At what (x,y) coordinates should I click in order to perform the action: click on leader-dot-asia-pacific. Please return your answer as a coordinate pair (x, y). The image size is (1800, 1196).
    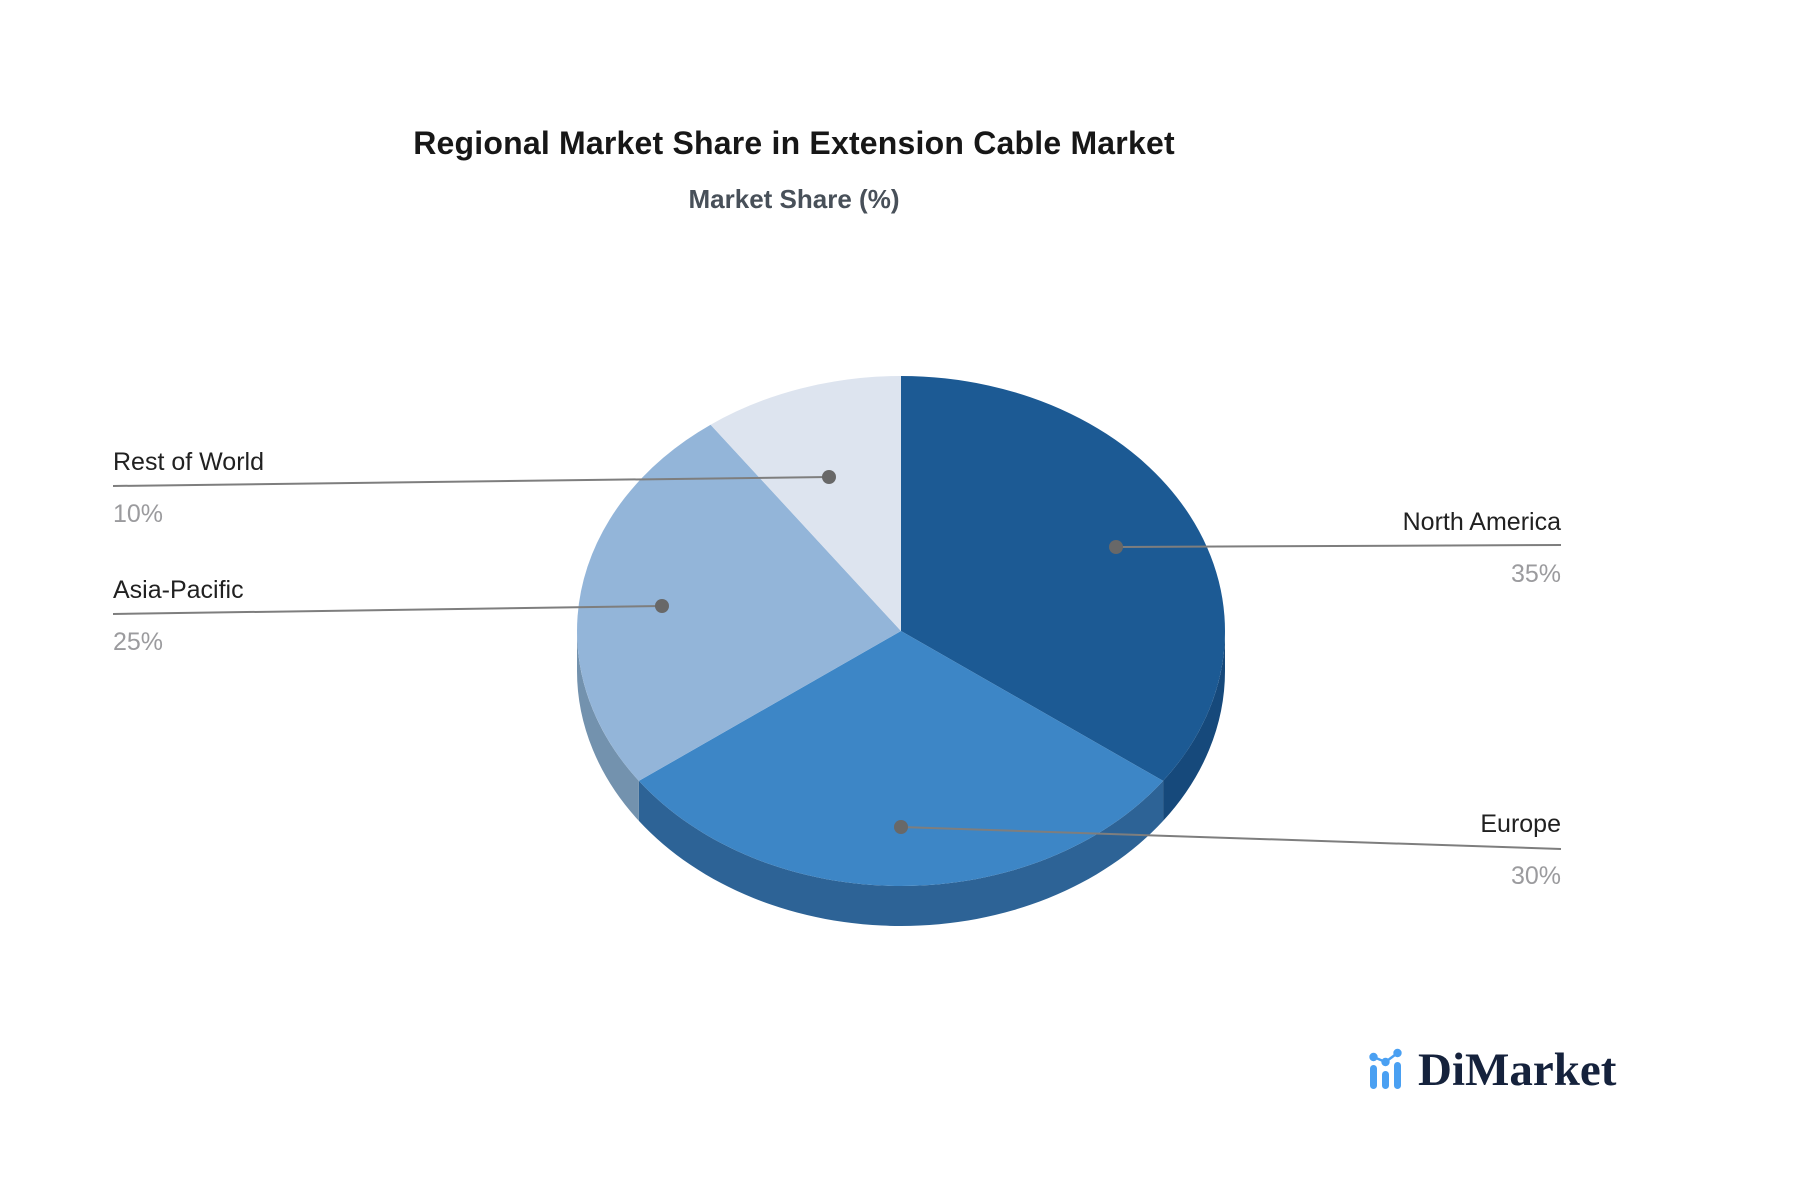
    Looking at the image, I should click on (662, 606).